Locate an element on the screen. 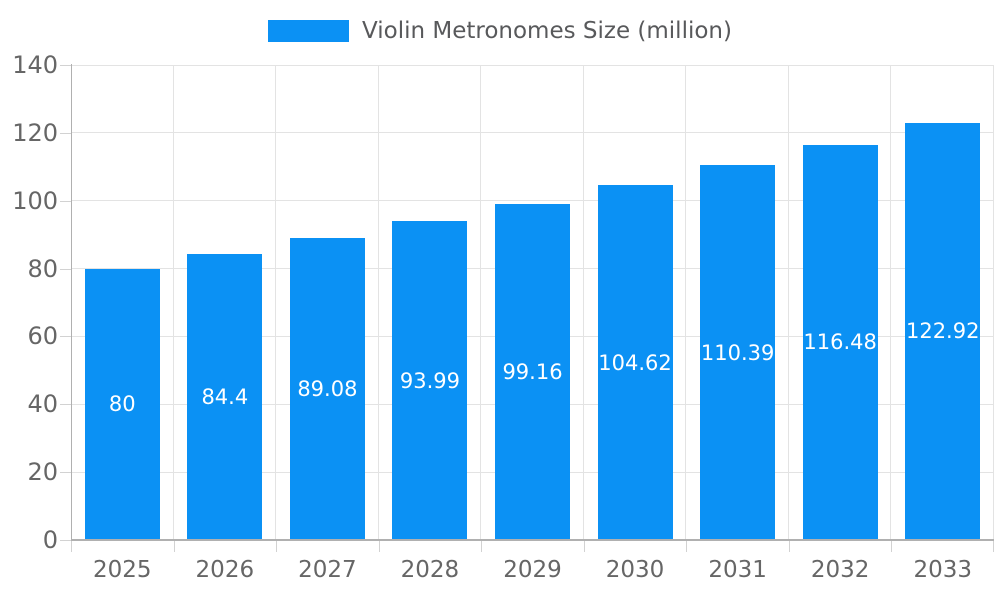 Image resolution: width=1000 pixels, height=600 pixels. y-axis-tick-label: 80 is located at coordinates (42, 268).